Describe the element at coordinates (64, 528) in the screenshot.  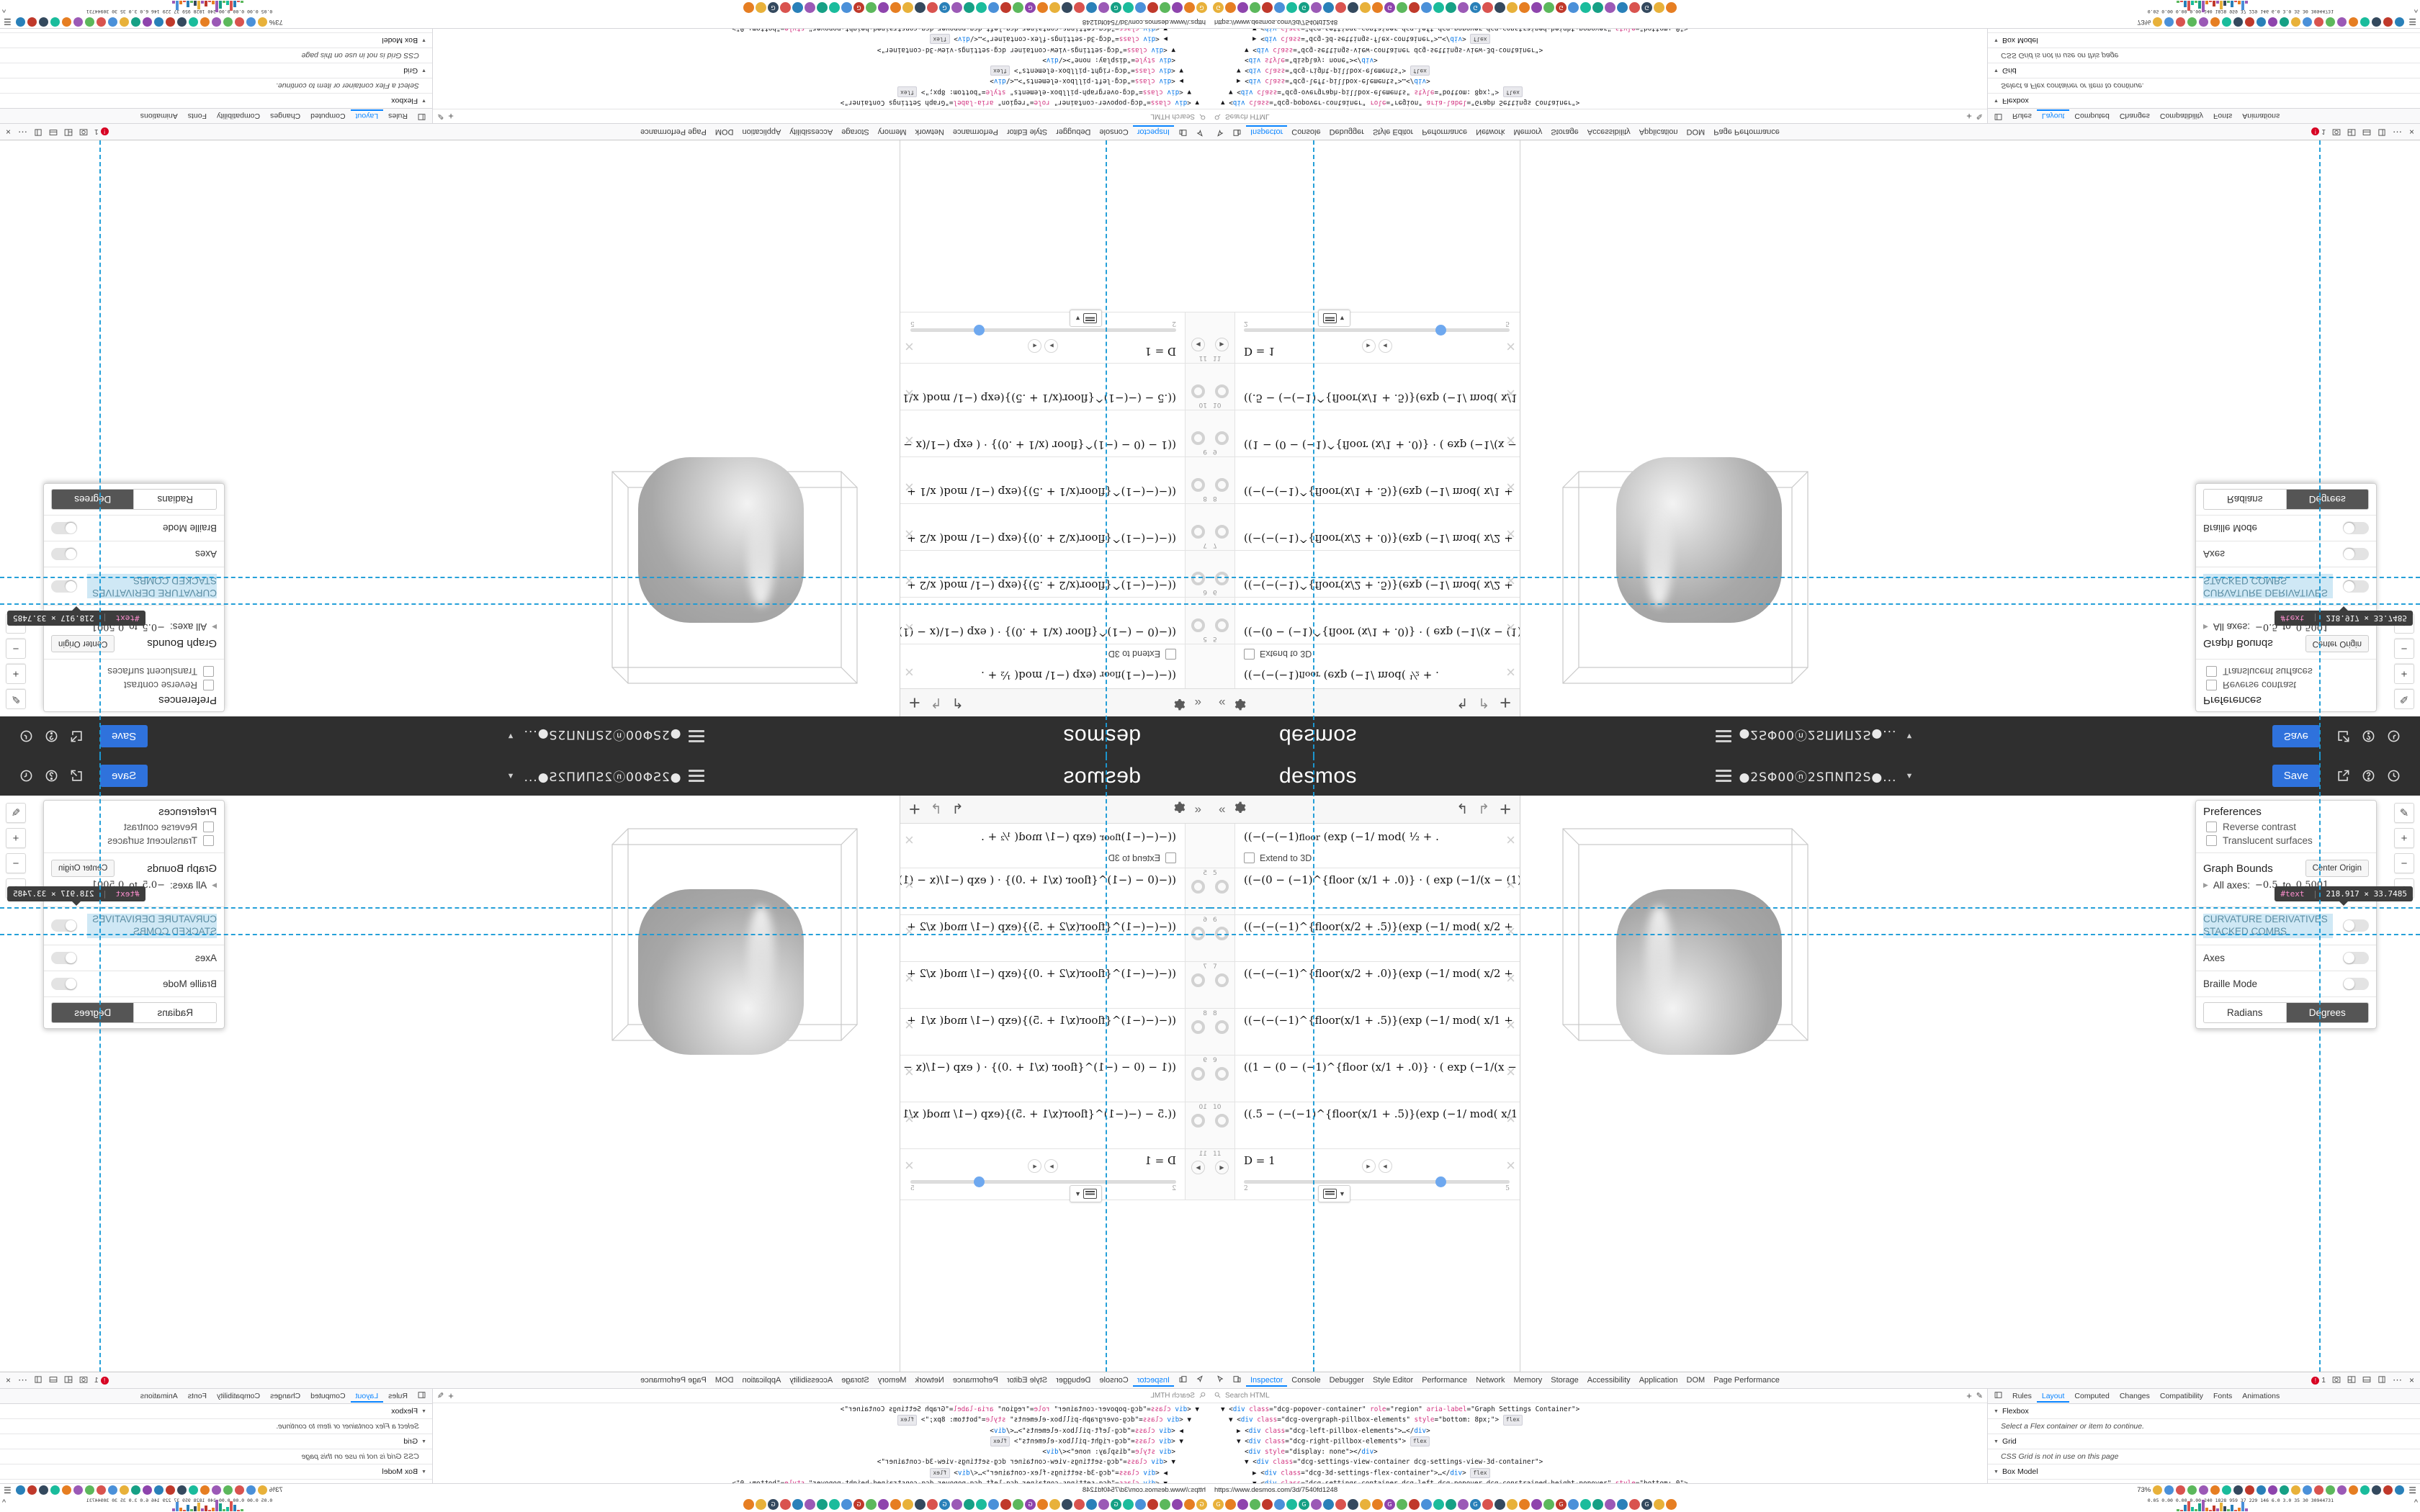
I see `braille-mode-toggle` at that location.